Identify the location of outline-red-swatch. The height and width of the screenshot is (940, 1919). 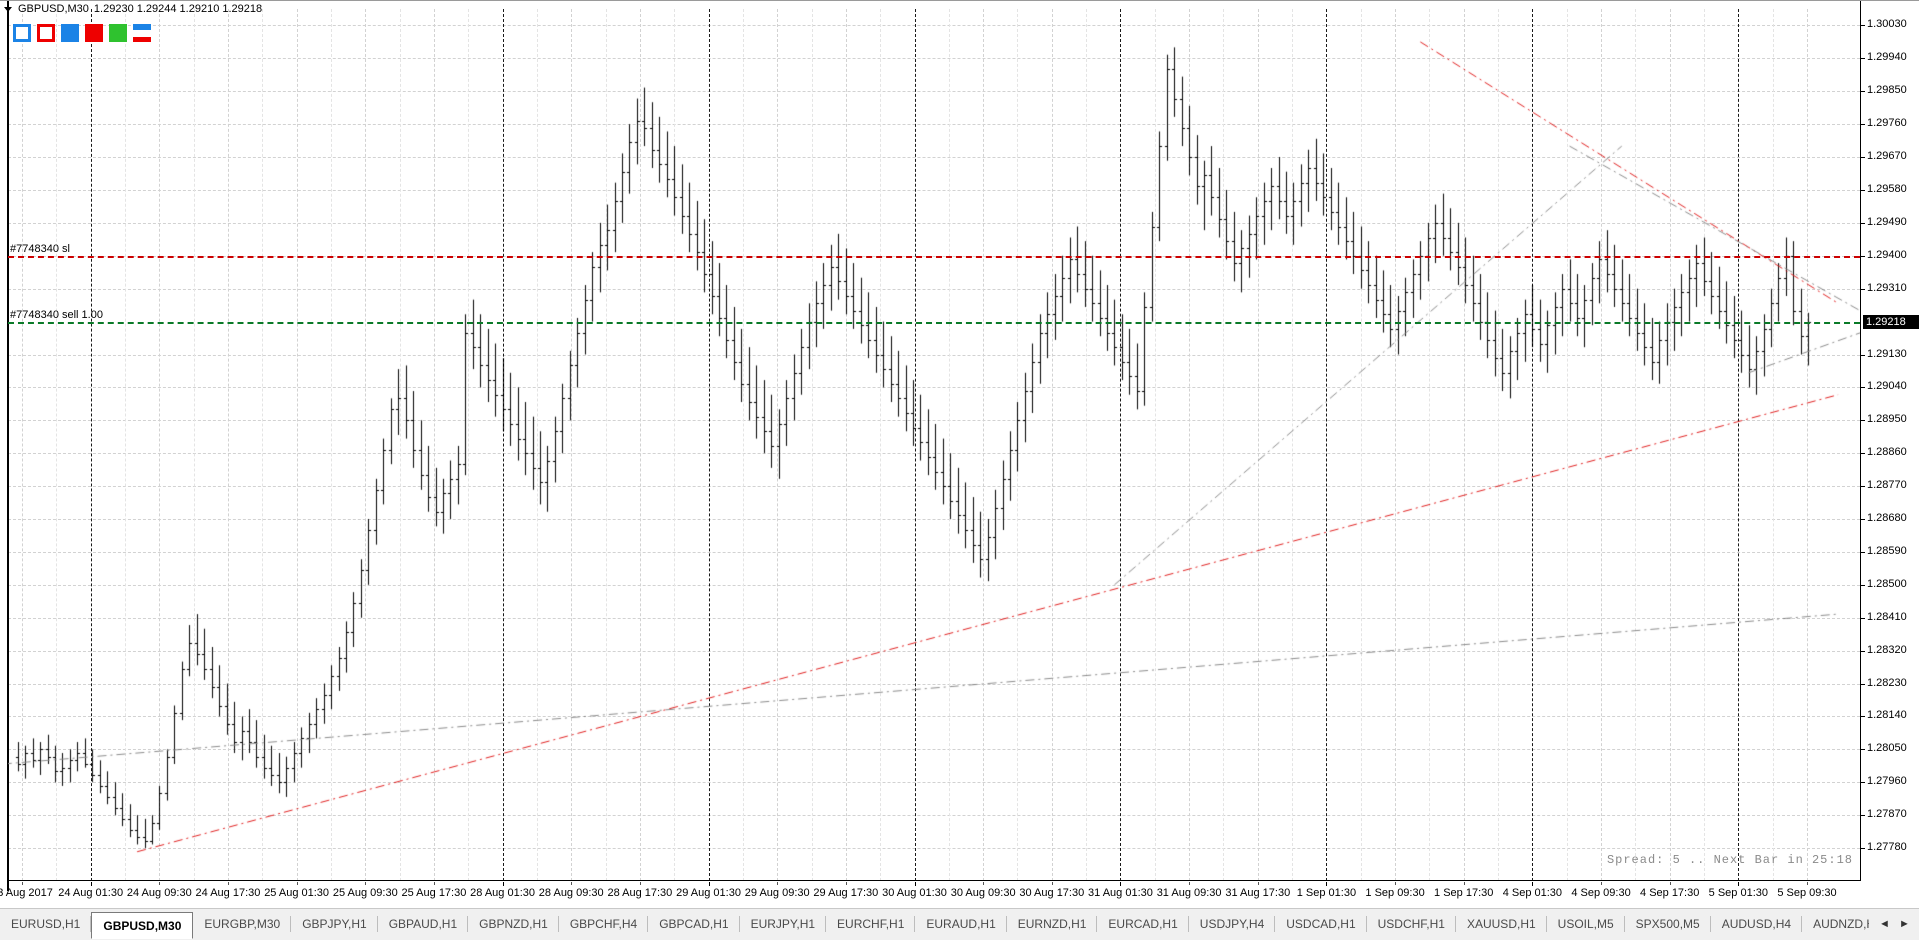
(46, 33).